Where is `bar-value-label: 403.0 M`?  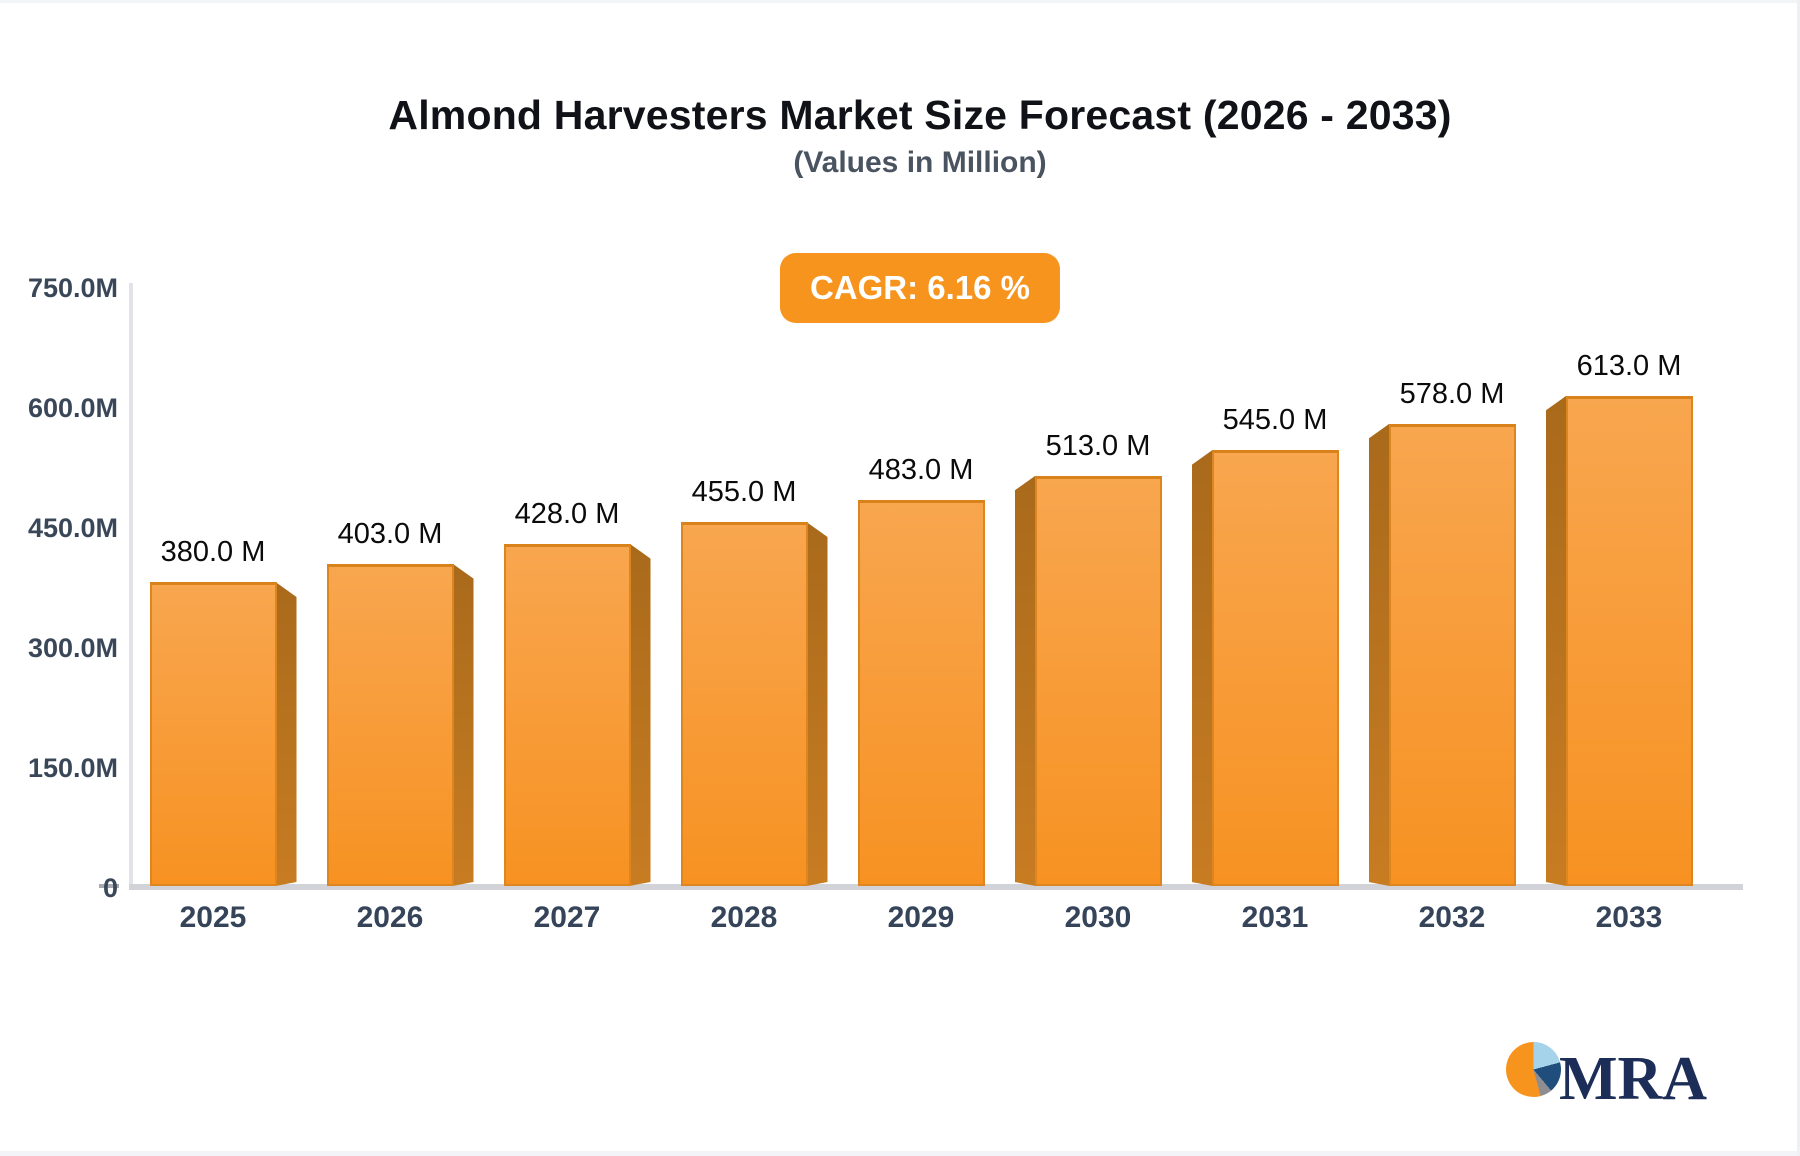
bar-value-label: 403.0 M is located at coordinates (390, 533).